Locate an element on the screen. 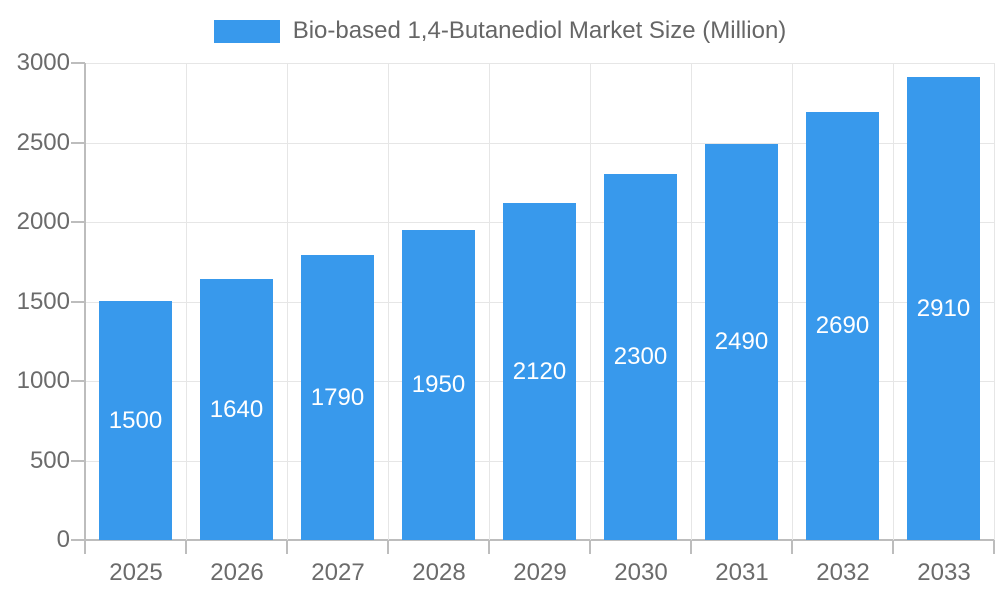 This screenshot has width=1000, height=600. x-tick-label-2033: 2033 is located at coordinates (944, 572).